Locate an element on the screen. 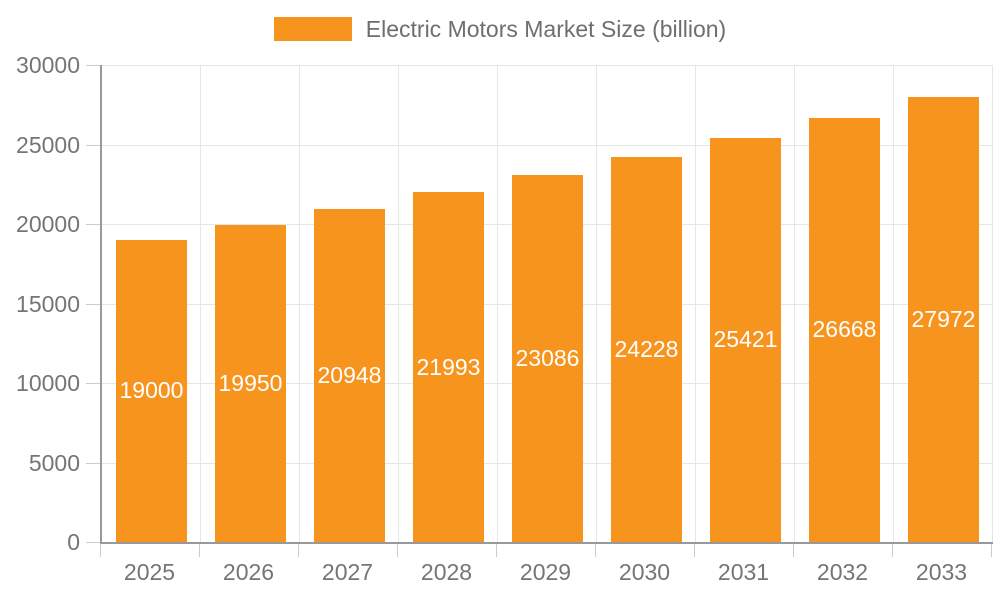 The height and width of the screenshot is (600, 1000). bar-2033: 27972 is located at coordinates (943, 319).